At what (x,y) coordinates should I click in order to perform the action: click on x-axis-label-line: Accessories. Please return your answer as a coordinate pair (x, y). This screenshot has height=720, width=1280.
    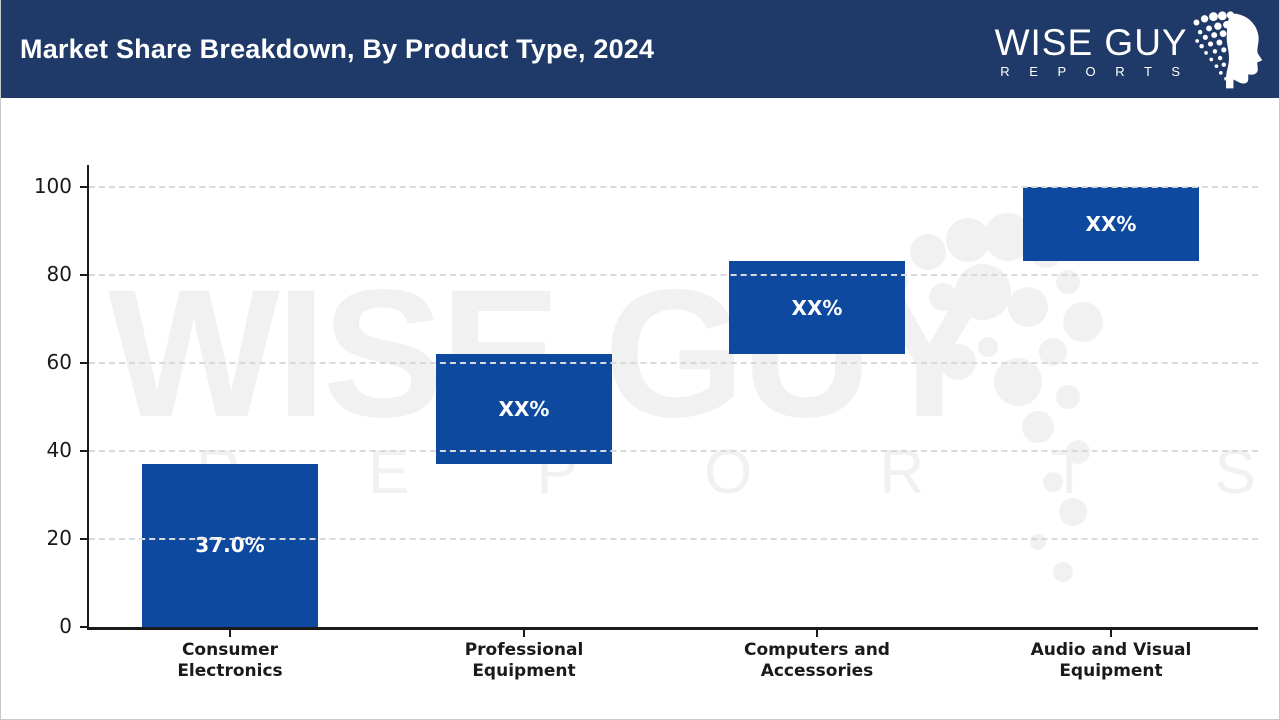
    Looking at the image, I should click on (817, 671).